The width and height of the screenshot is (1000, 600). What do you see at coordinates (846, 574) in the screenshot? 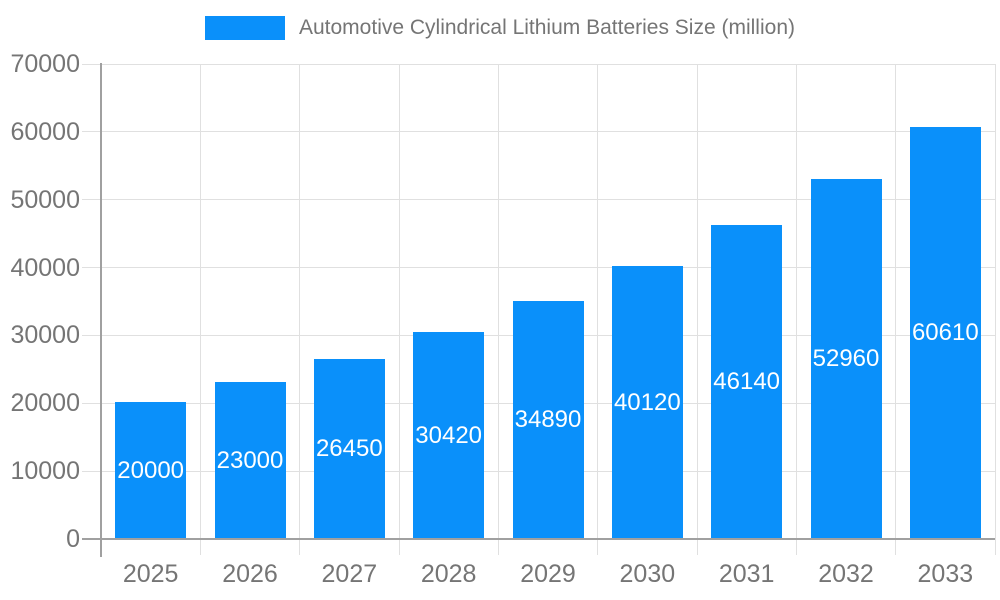
I see `x-axis-tick-label: 2032` at bounding box center [846, 574].